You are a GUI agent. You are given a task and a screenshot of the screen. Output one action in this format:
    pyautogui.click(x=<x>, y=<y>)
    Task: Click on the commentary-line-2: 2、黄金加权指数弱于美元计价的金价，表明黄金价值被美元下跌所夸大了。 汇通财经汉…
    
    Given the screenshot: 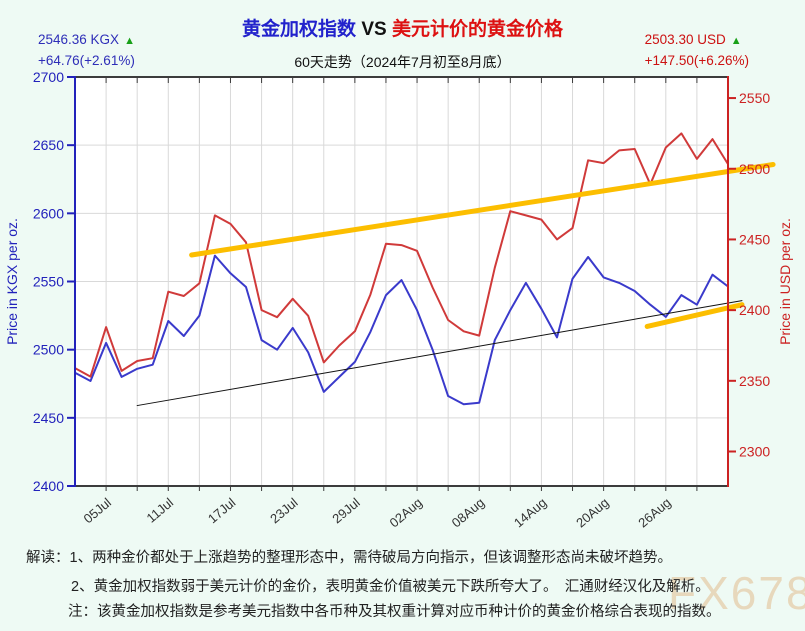 What is the action you would take?
    pyautogui.click(x=390, y=587)
    